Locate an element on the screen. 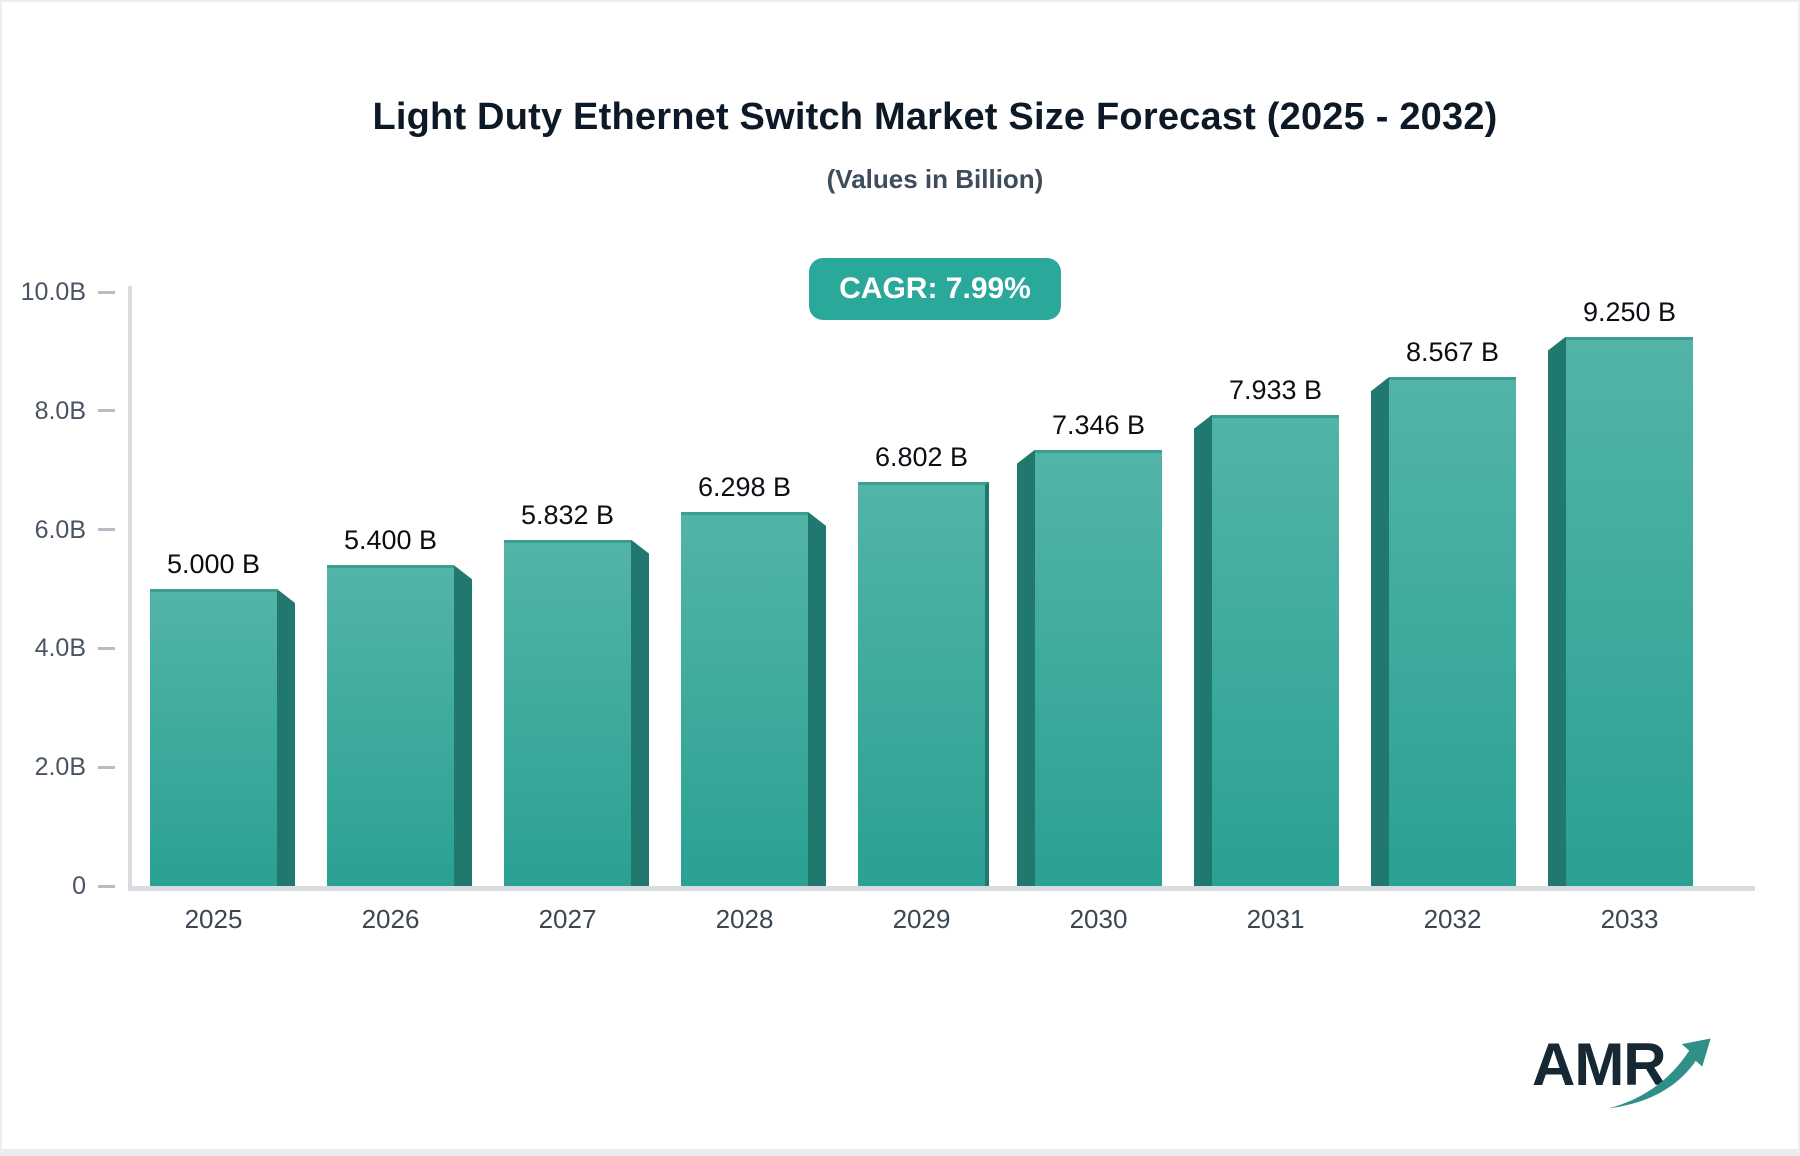 The width and height of the screenshot is (1800, 1156). trend-up-arrow-icon is located at coordinates (1659, 1073).